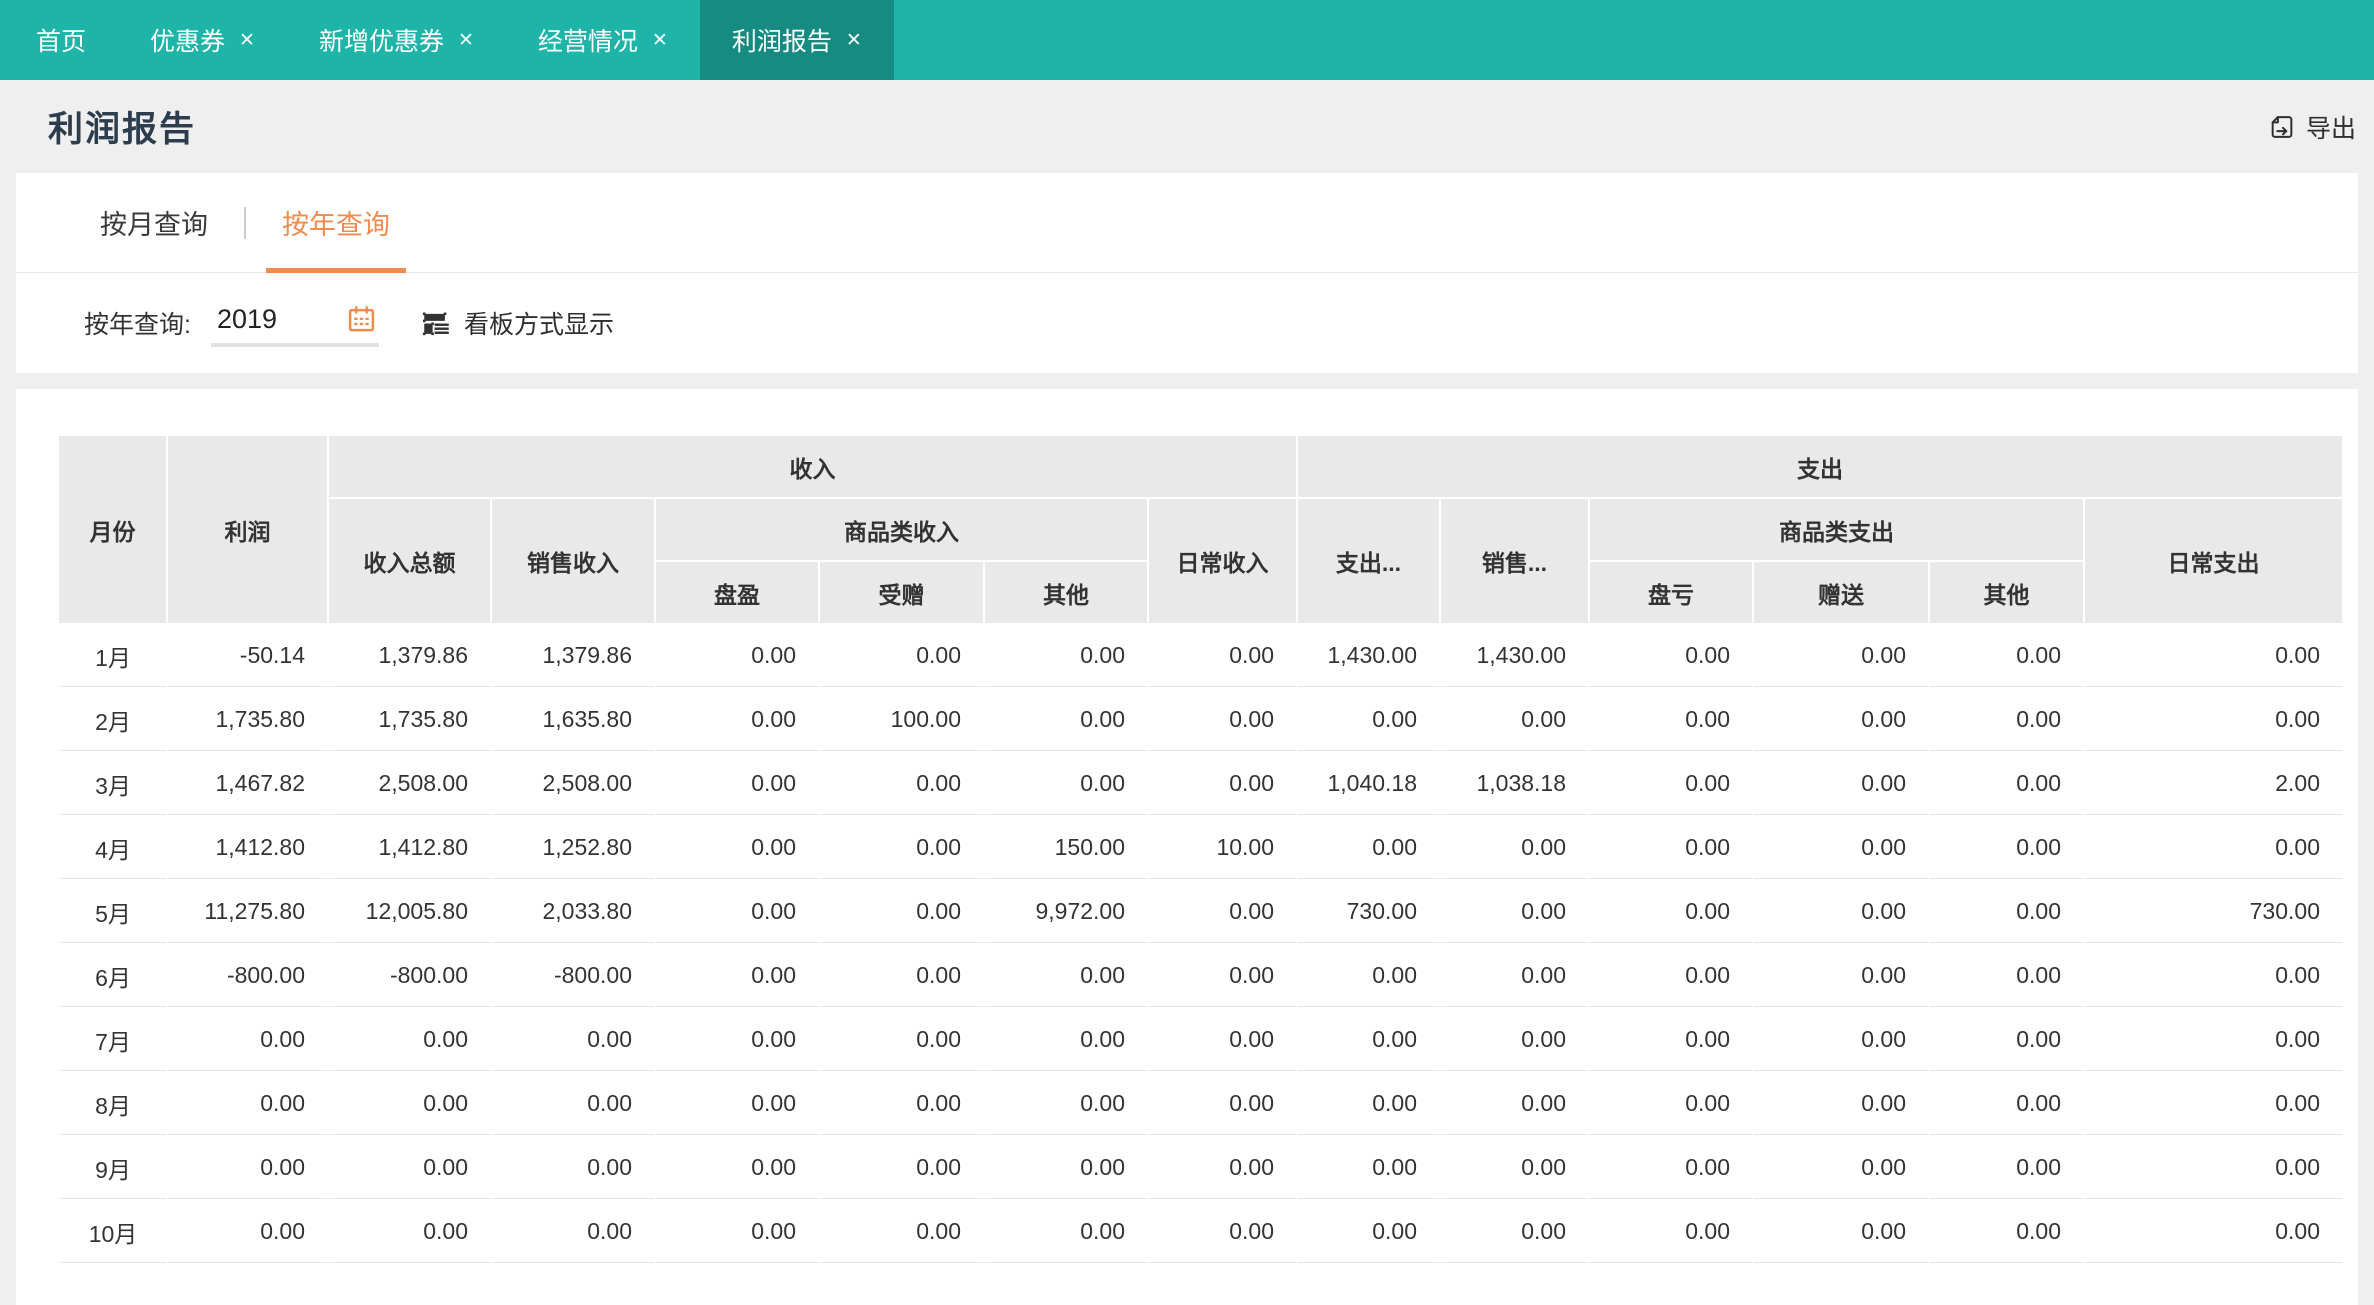 This screenshot has height=1305, width=2374. I want to click on nav-tab: 利润报告 ✕, so click(796, 40).